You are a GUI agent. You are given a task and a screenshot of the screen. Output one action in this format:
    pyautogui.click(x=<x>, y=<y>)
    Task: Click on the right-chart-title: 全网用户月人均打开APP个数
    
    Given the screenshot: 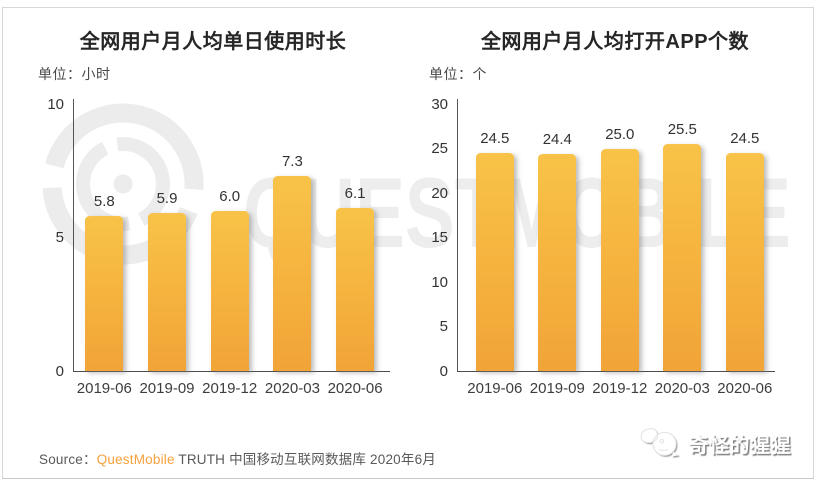 What is the action you would take?
    pyautogui.click(x=615, y=42)
    